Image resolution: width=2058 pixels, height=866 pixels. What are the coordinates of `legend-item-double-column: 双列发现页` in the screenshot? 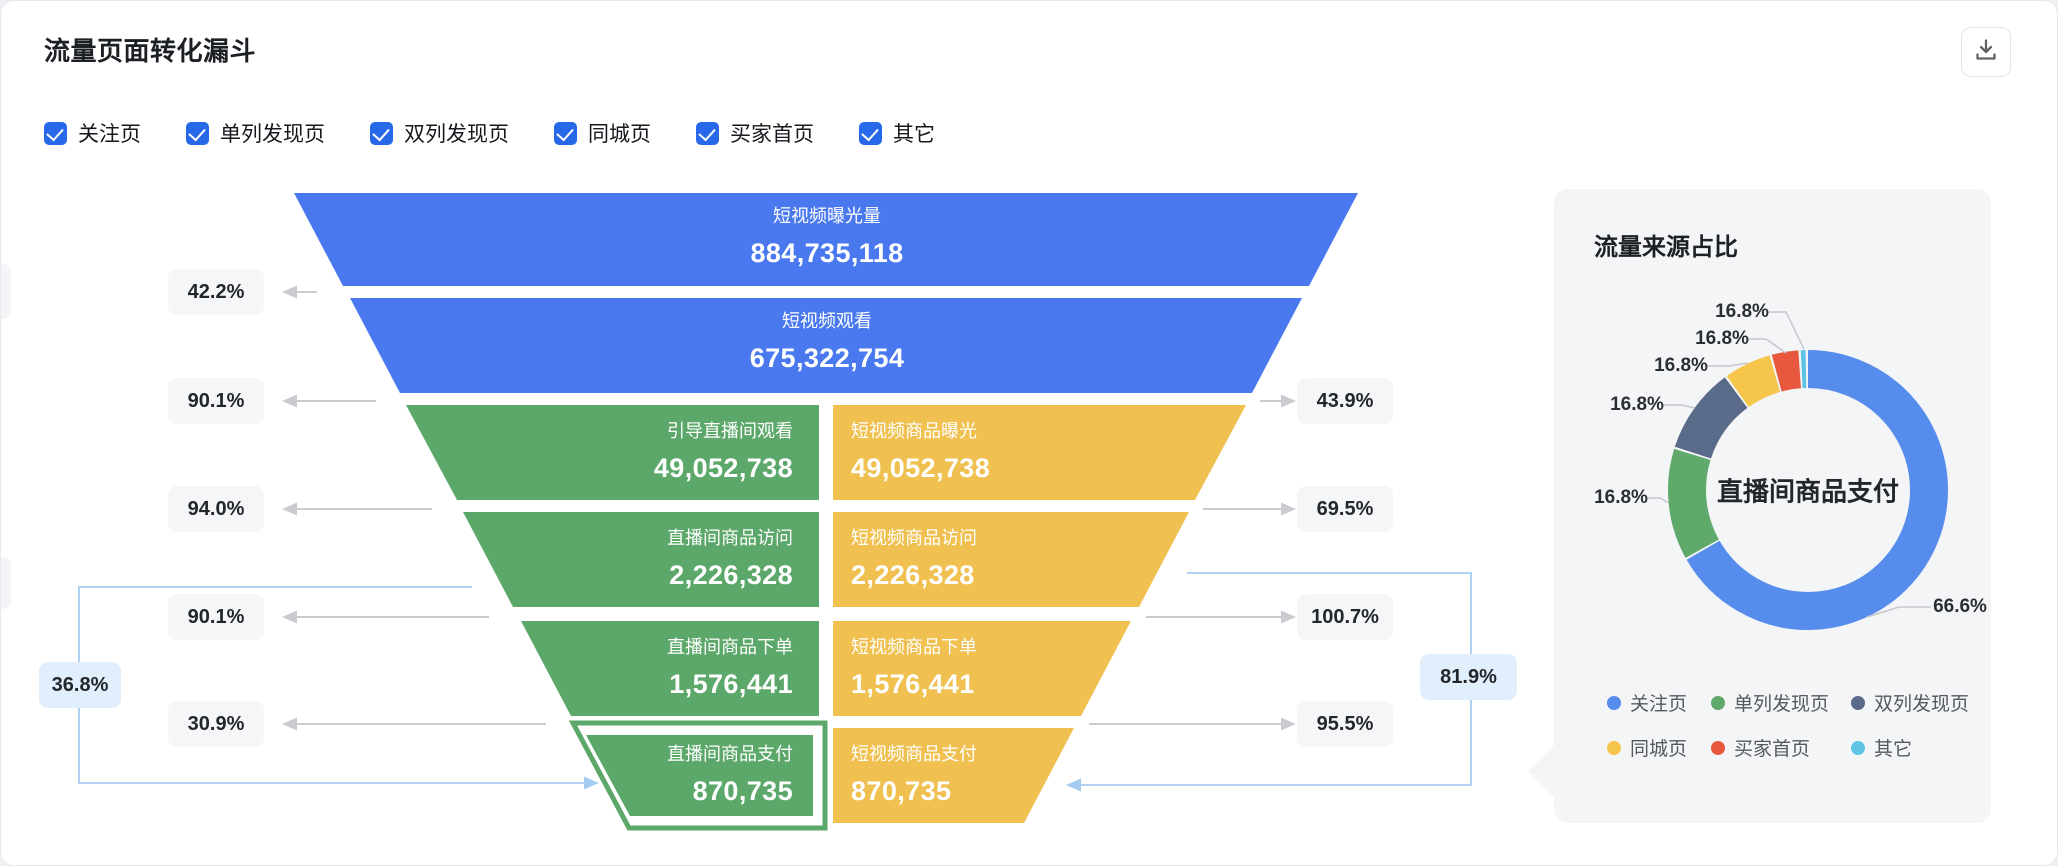 It's located at (1910, 702).